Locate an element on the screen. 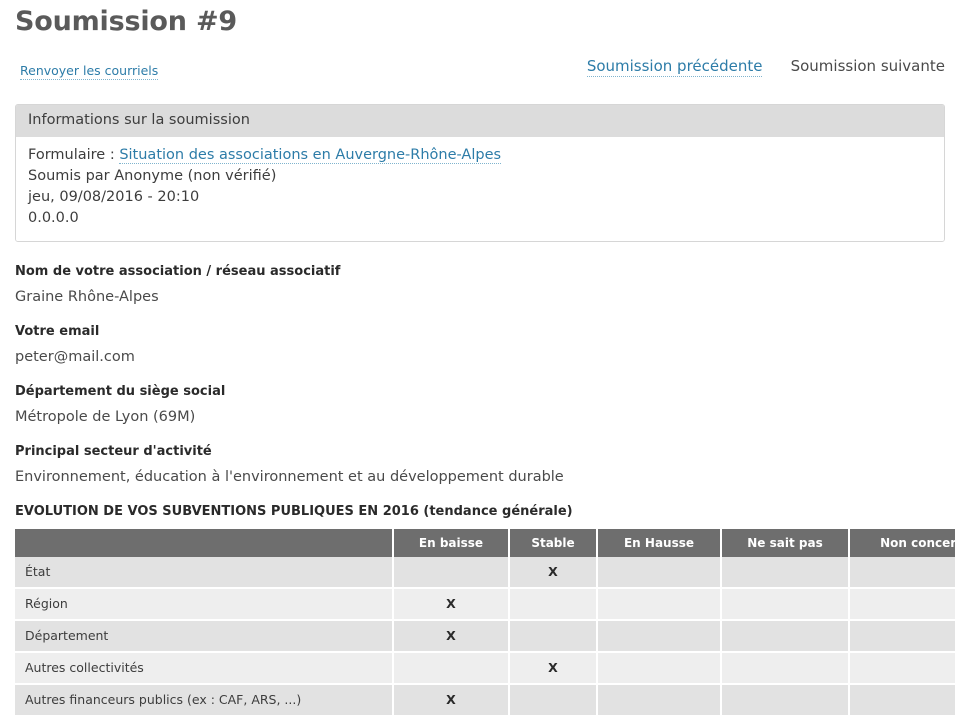  resend-emails-link: Renvoyer les courriels is located at coordinates (89, 71).